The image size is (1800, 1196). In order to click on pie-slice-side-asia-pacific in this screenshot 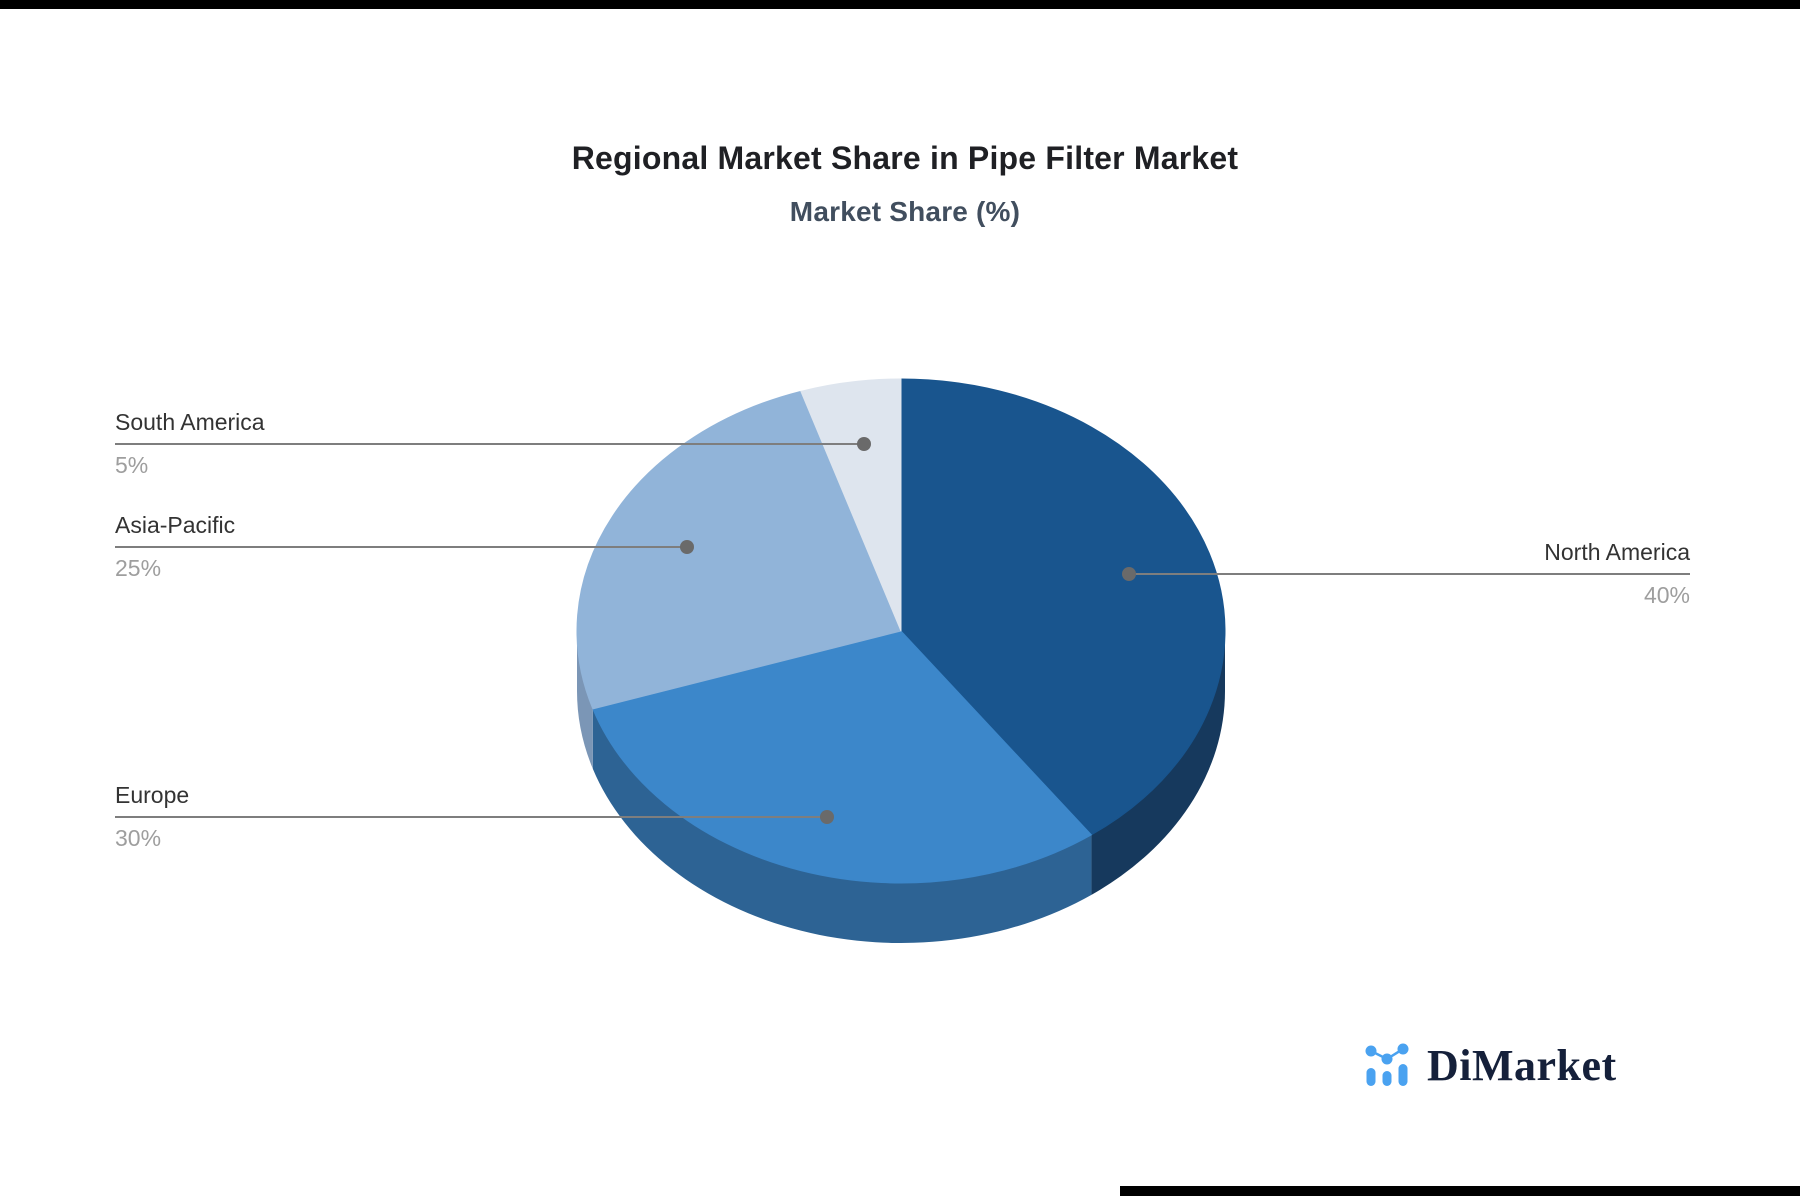, I will do `click(585, 700)`.